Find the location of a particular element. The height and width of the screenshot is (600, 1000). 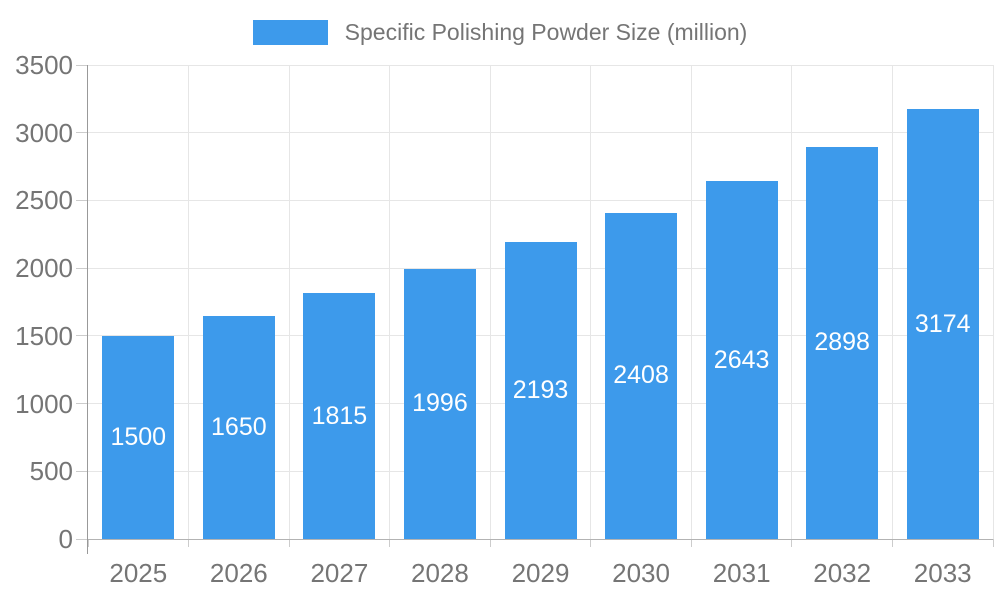

x-tick-label: 2033 is located at coordinates (942, 573).